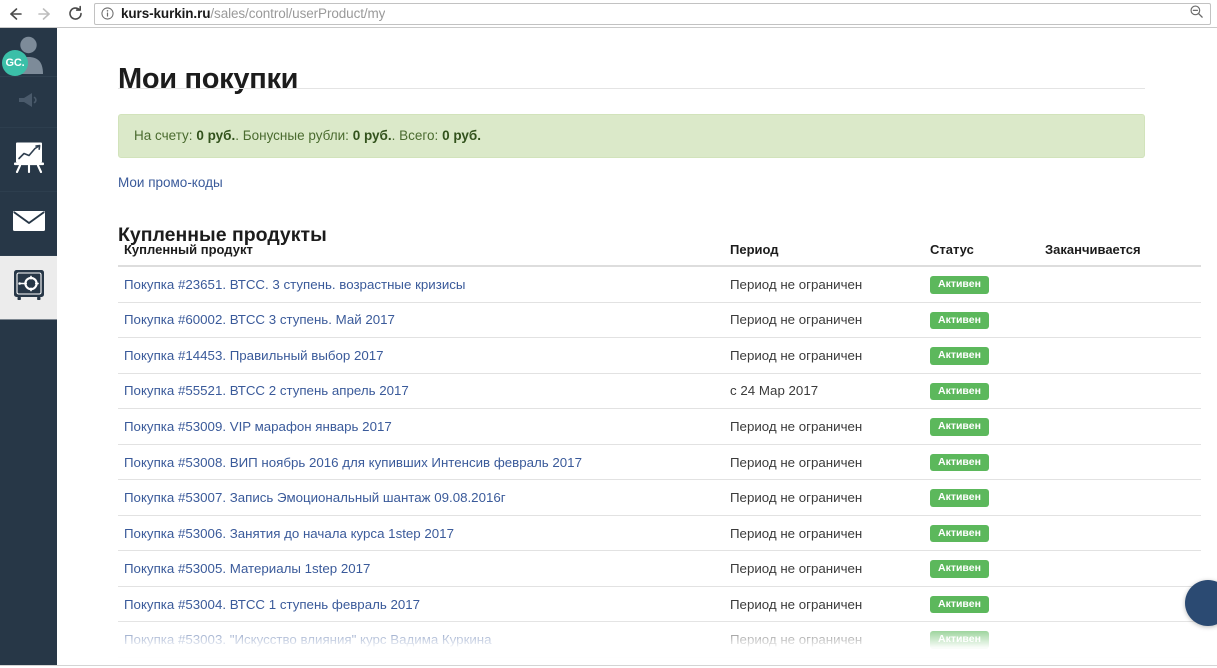 The width and height of the screenshot is (1217, 668). What do you see at coordinates (419, 135) in the screenshot?
I see `total-label: Всего:` at bounding box center [419, 135].